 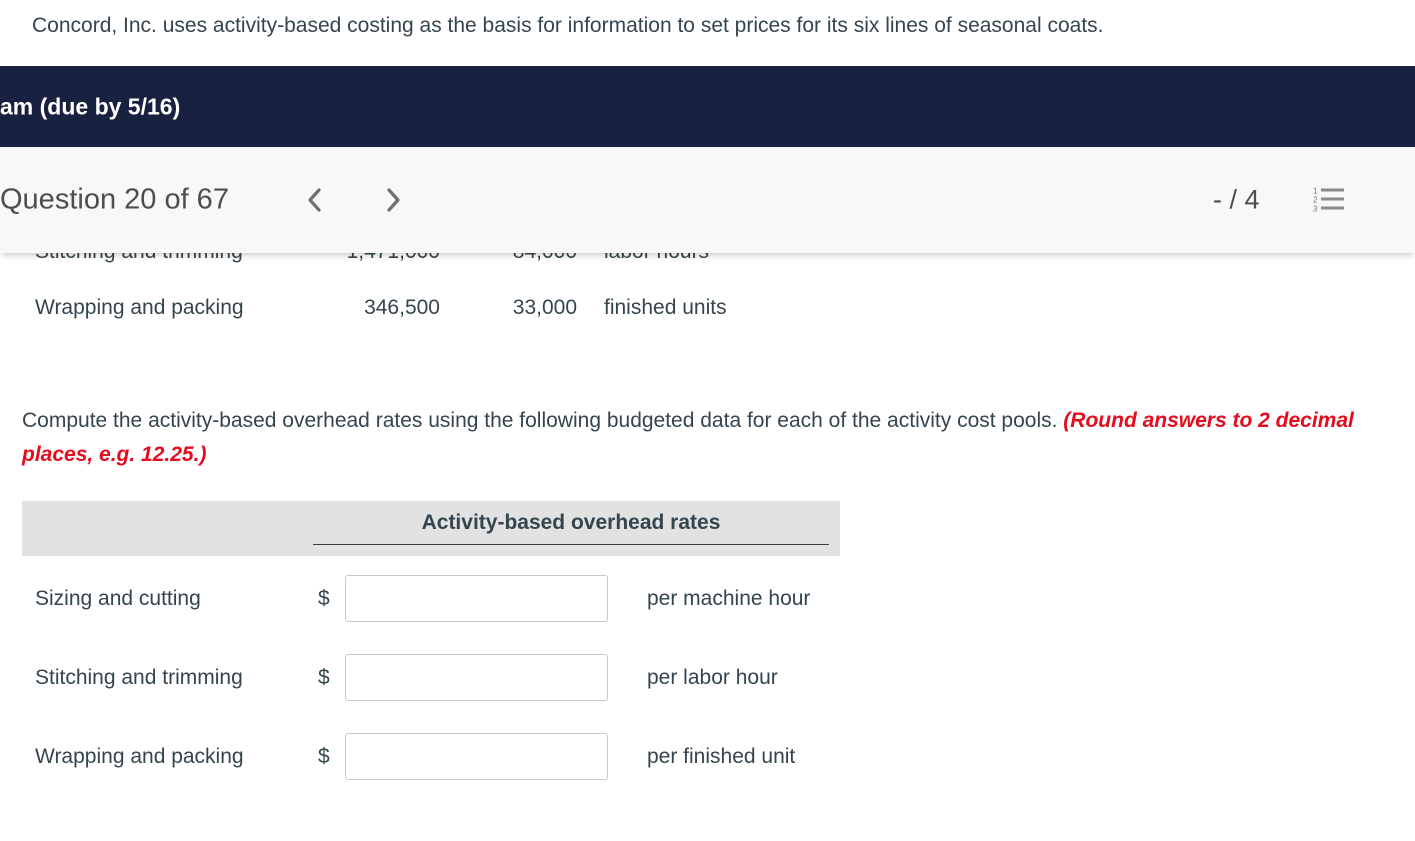 I want to click on exam-banner: am (due by 5/16), so click(x=707, y=106).